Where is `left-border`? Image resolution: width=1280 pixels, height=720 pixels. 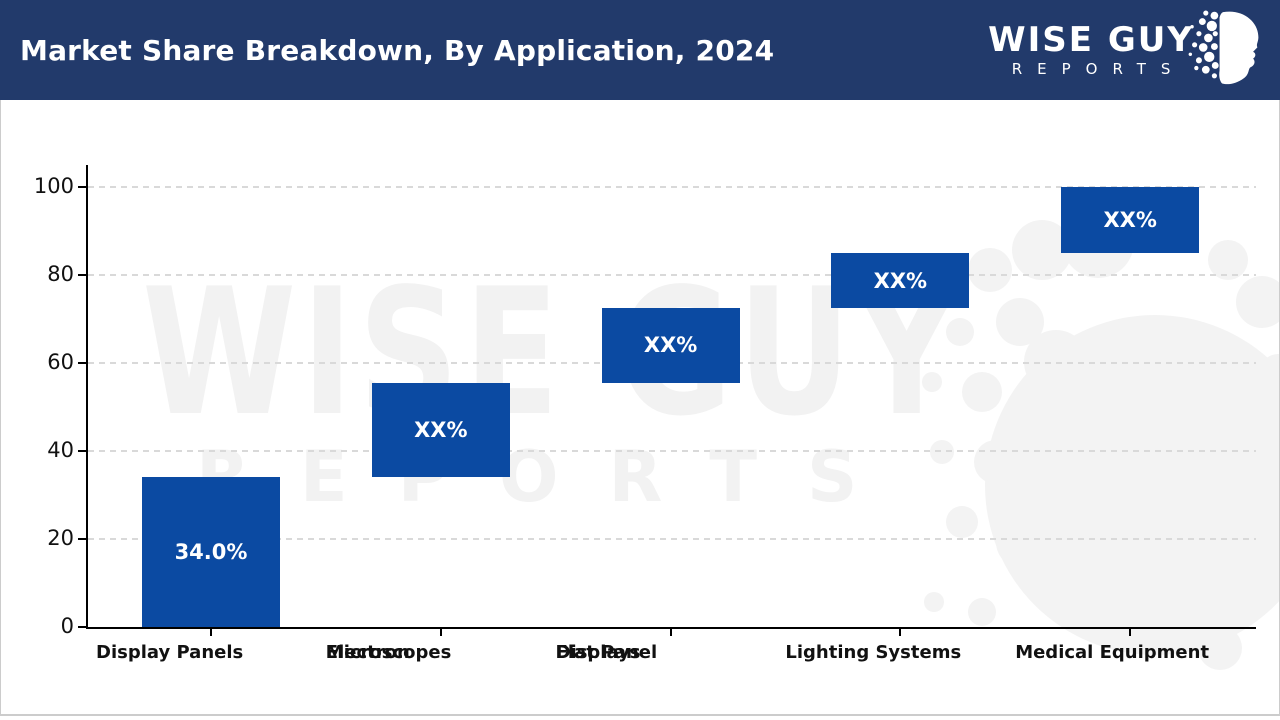
left-border is located at coordinates (0, 408).